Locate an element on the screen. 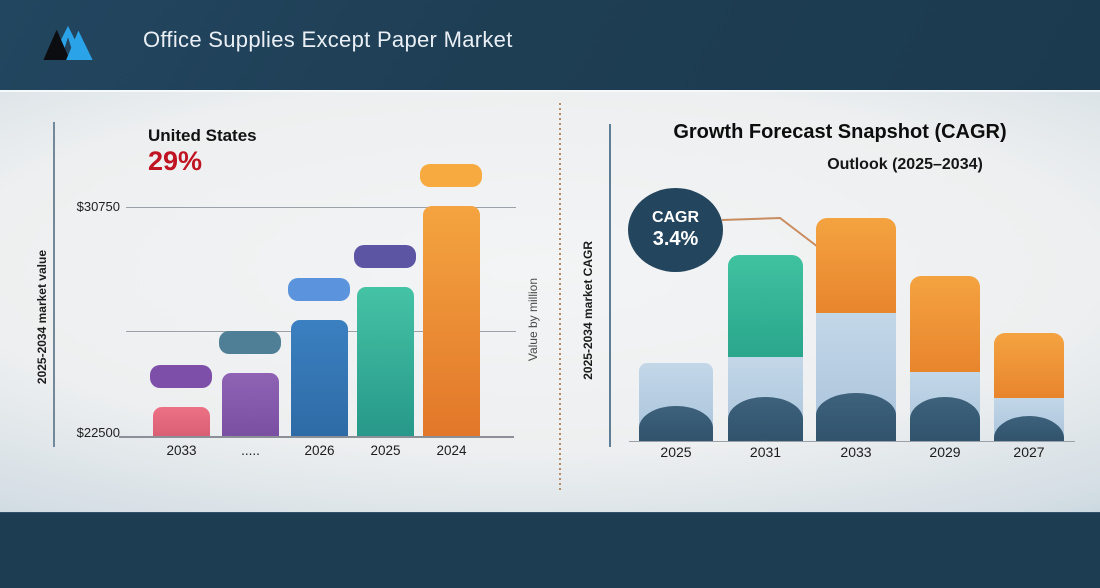  chart-subtitle: Outlook (2025–2034) is located at coordinates (905, 164).